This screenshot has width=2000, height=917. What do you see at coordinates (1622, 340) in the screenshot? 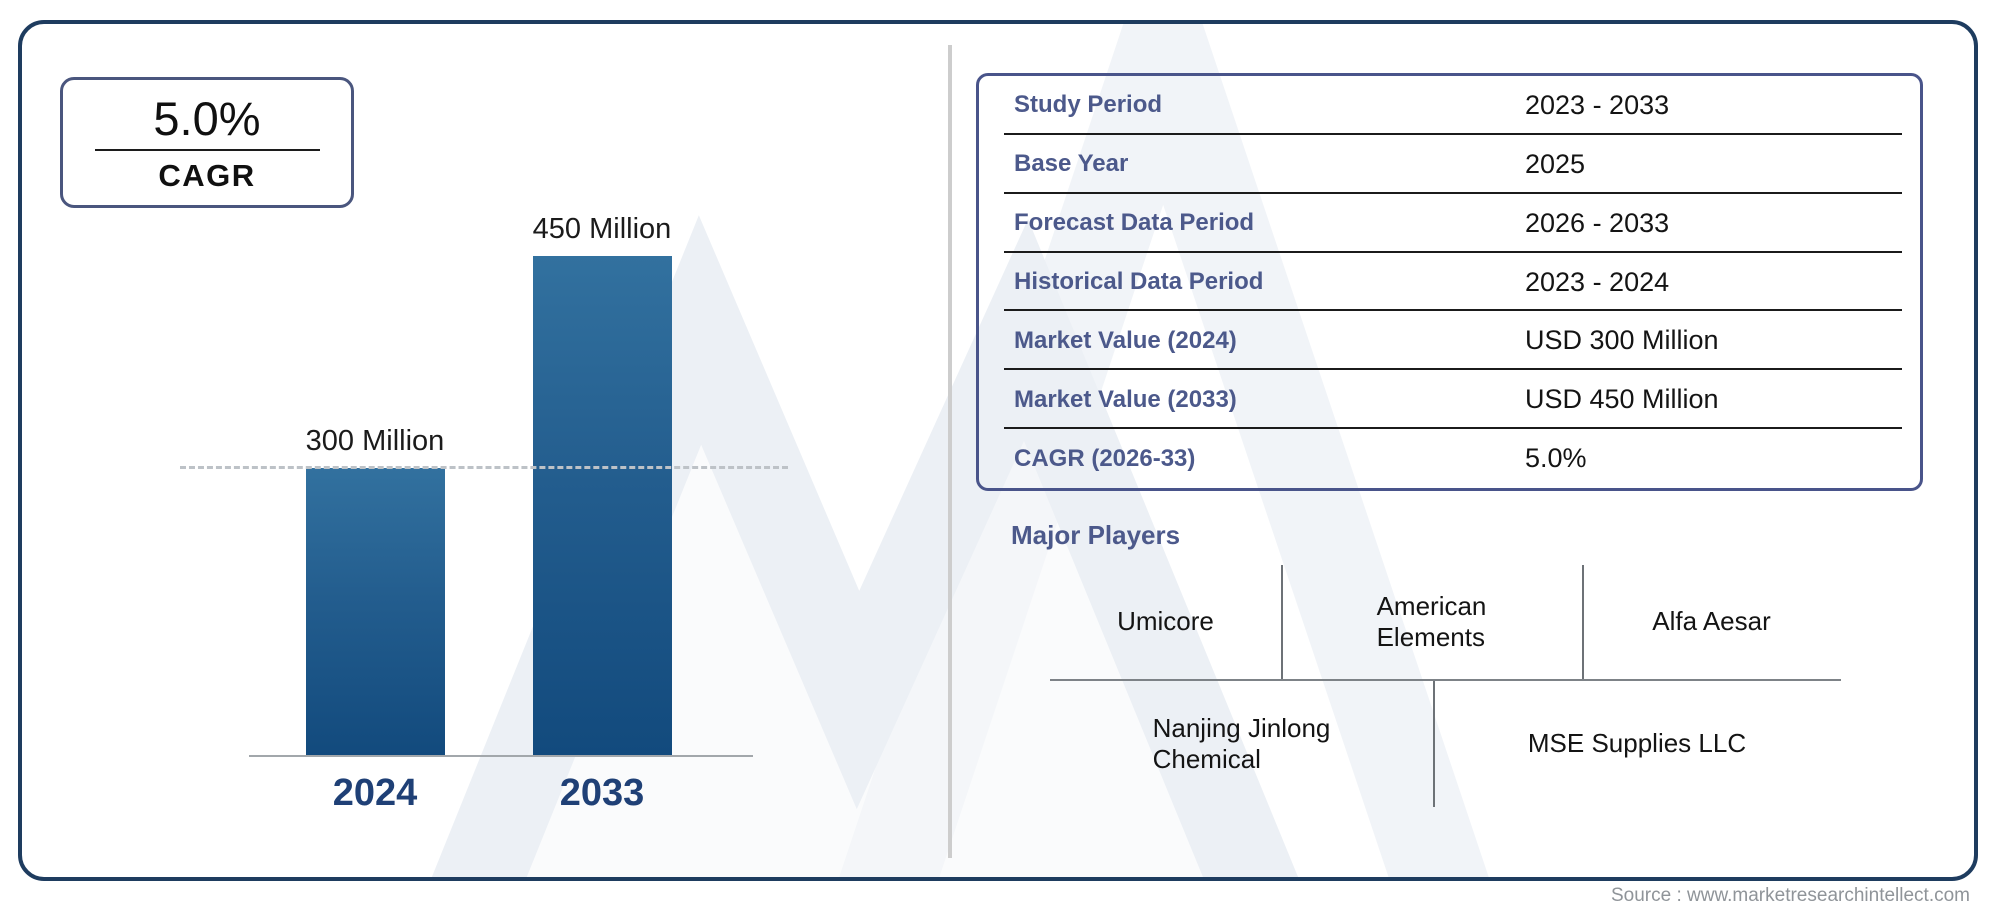
I see `row-value: USD 300 Million` at bounding box center [1622, 340].